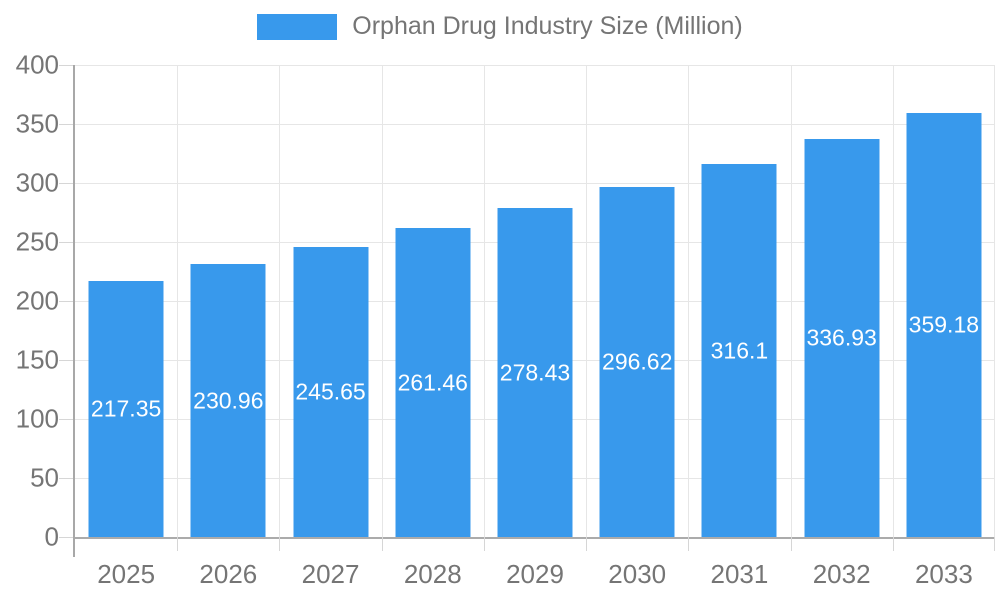 Image resolution: width=1000 pixels, height=600 pixels. I want to click on bar-value-label: 261.46, so click(432, 382).